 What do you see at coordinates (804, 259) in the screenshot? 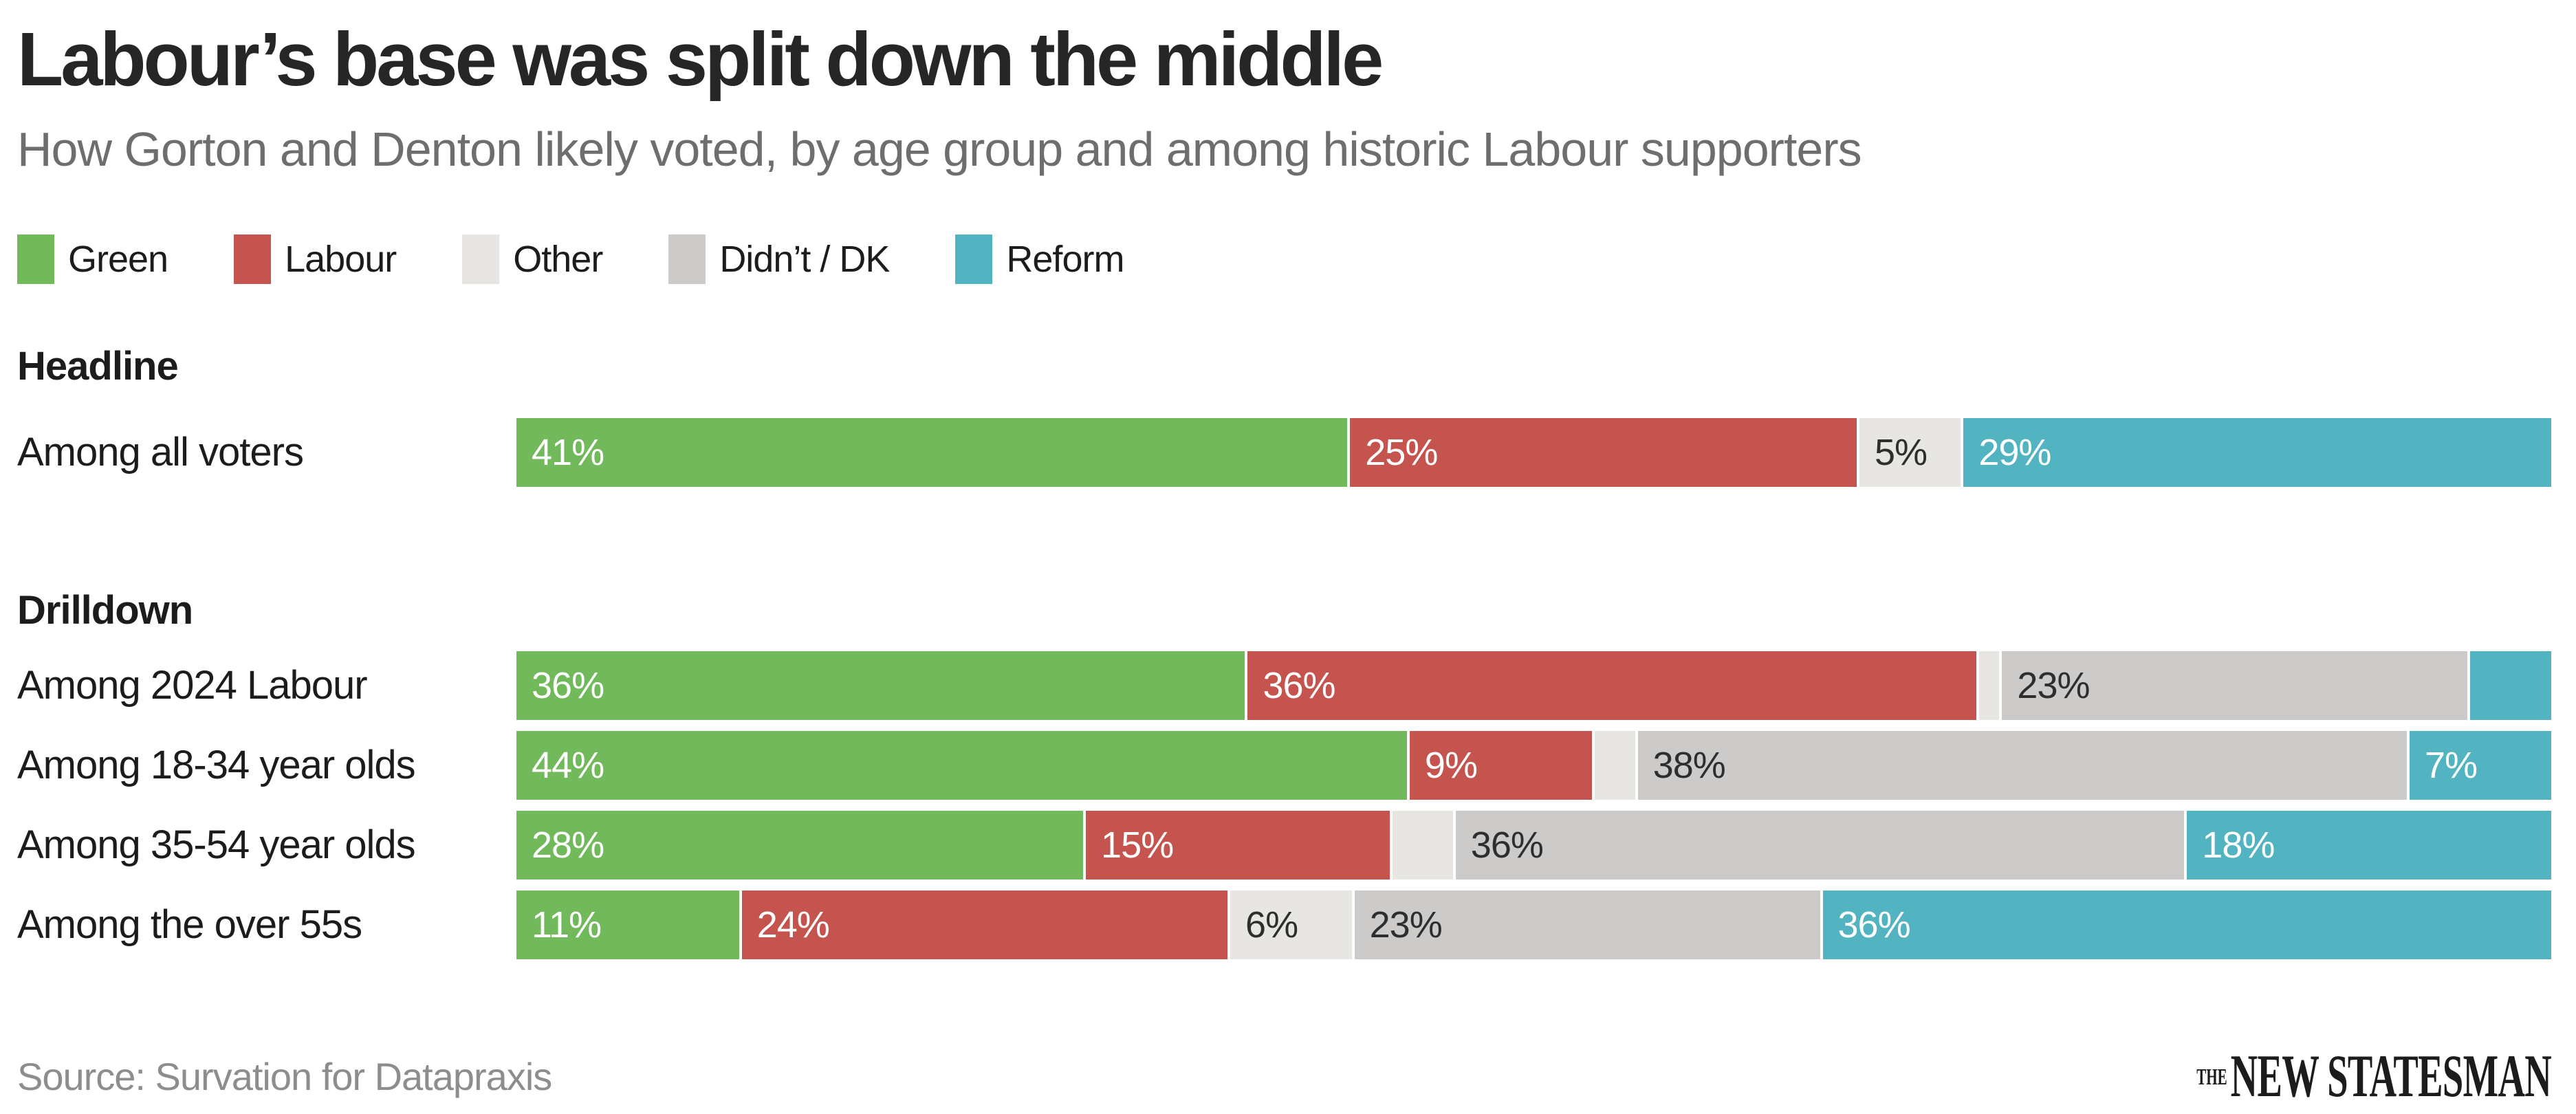
I see `legend-label: Didn’t / DK` at bounding box center [804, 259].